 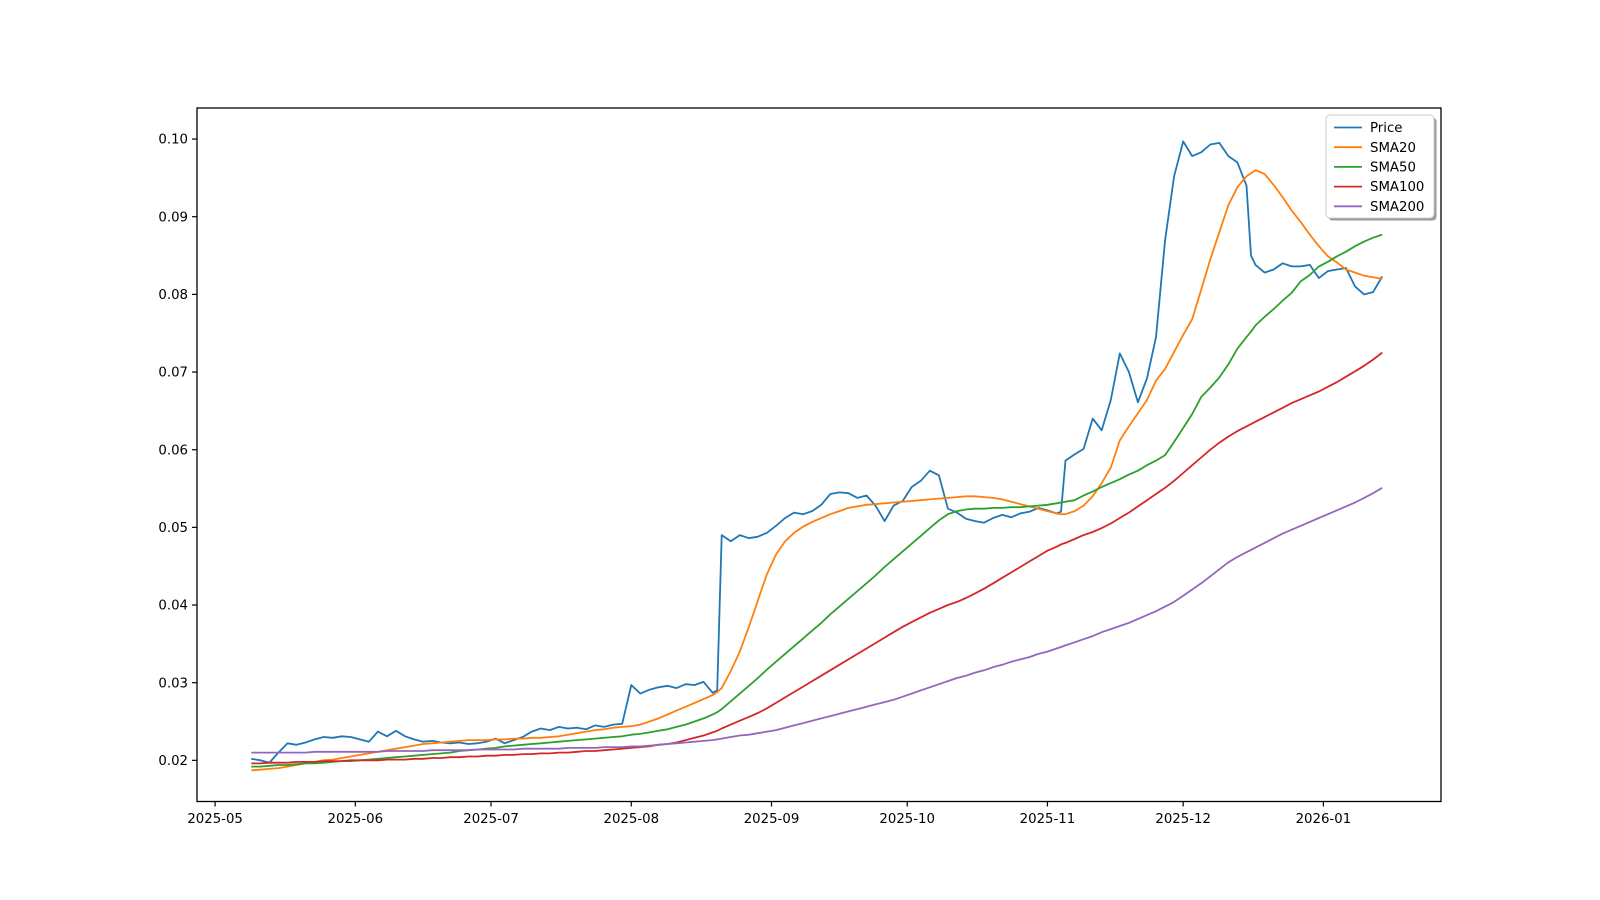 What do you see at coordinates (1368, 128) in the screenshot?
I see `legend-item-price: Price` at bounding box center [1368, 128].